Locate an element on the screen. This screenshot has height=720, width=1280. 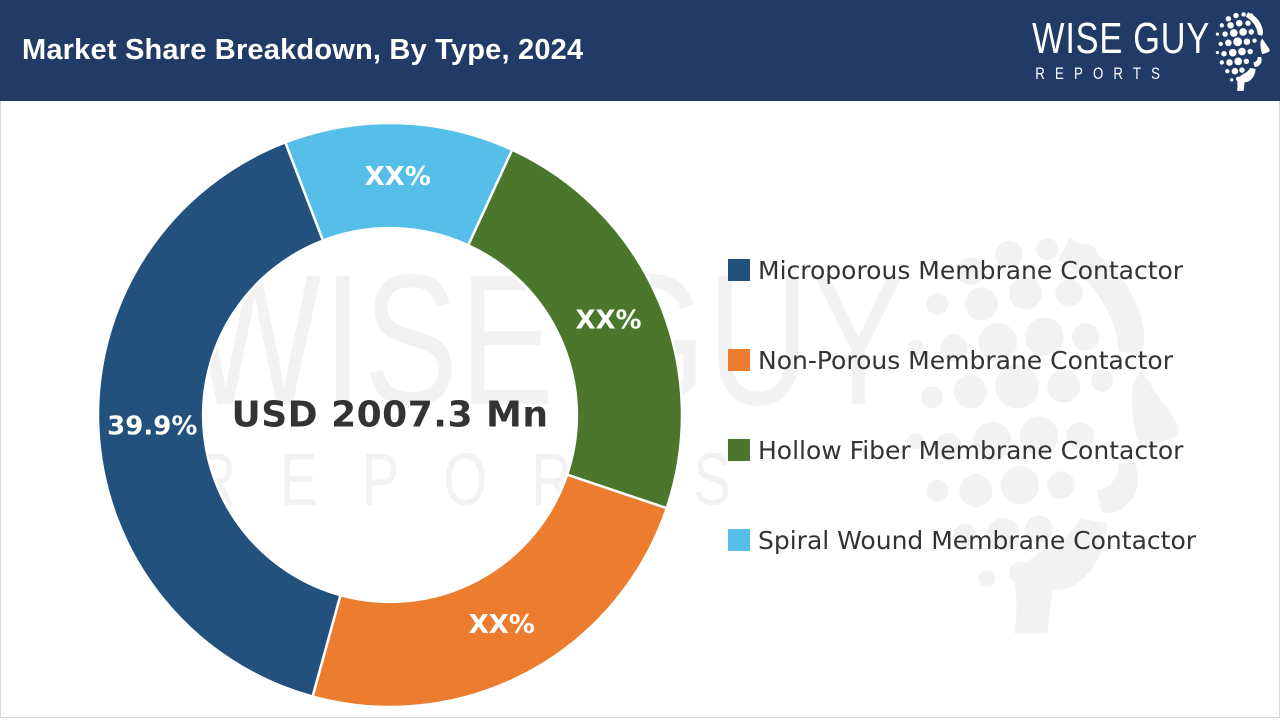
logo-text: WISE GUY REPORTS is located at coordinates (1121, 50).